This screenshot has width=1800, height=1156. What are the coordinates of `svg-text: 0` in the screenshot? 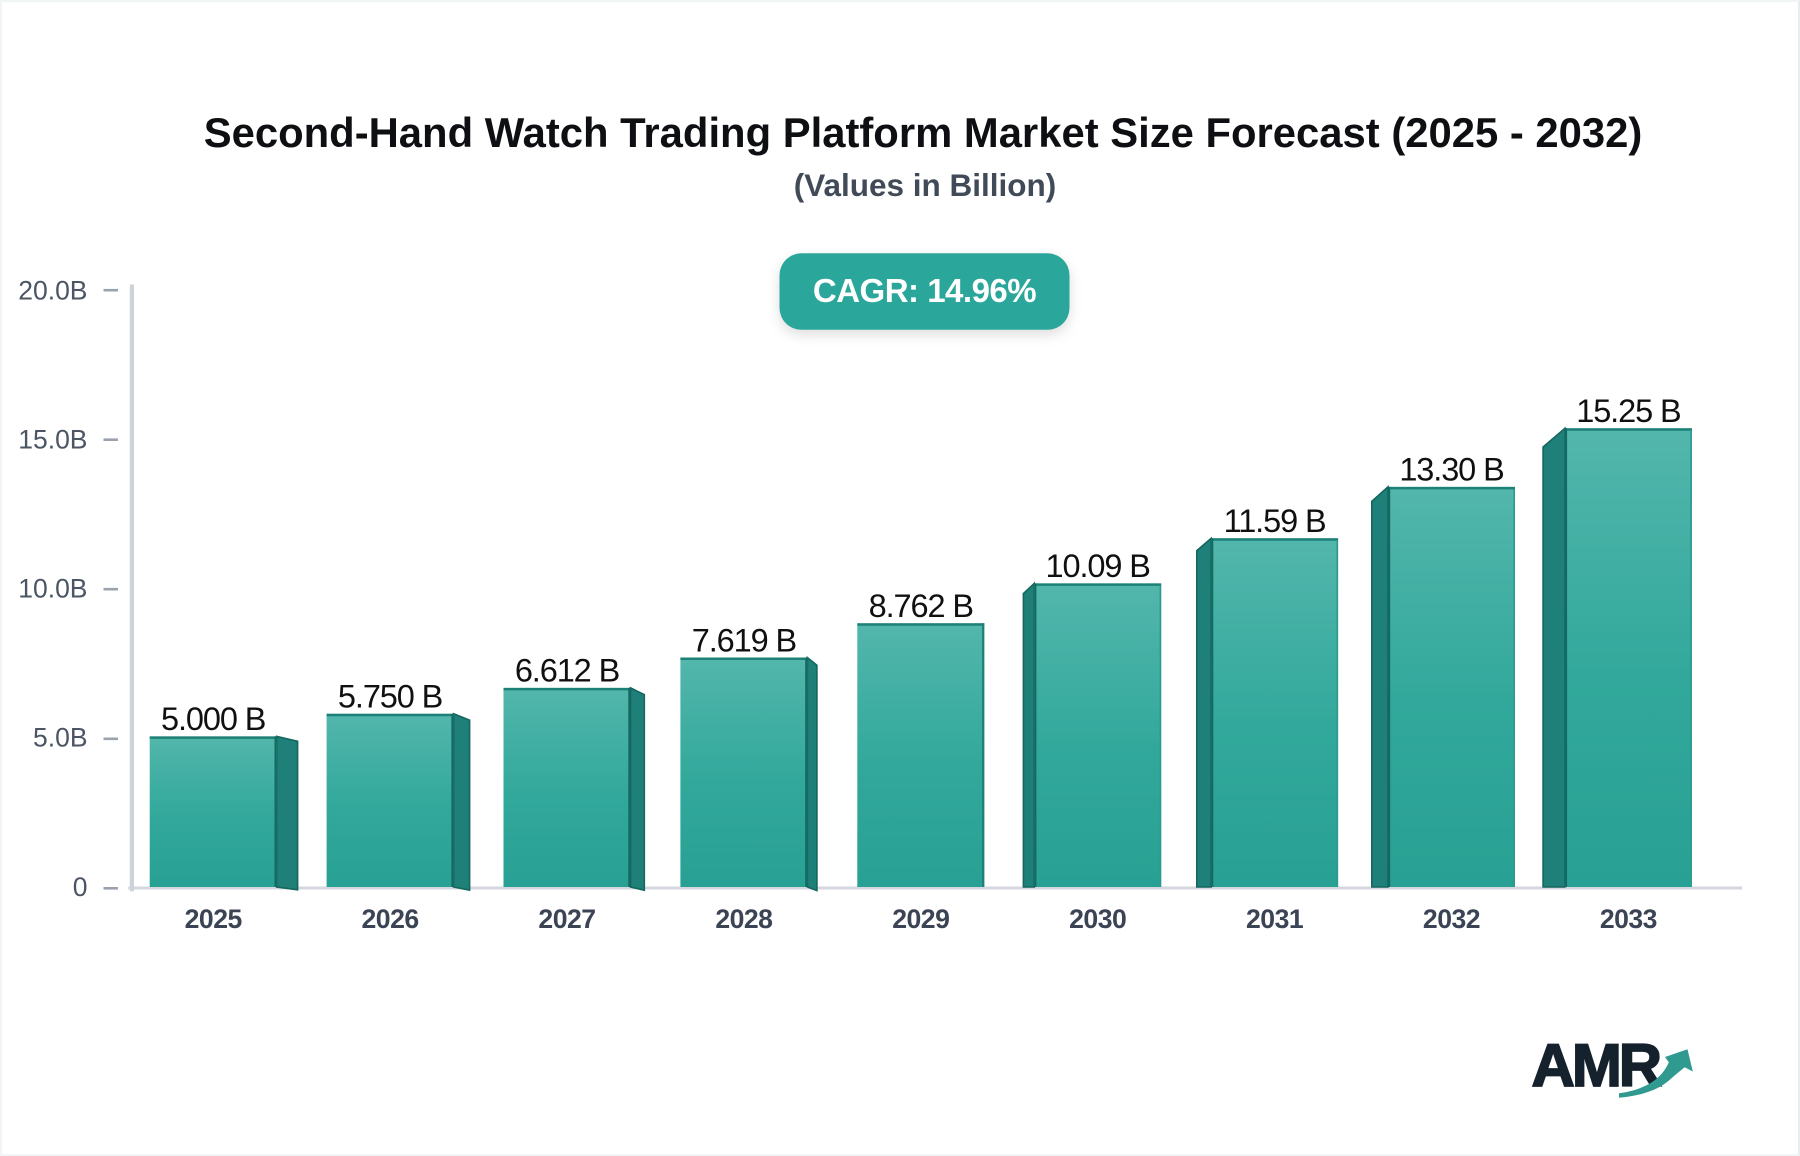 It's located at (80, 887).